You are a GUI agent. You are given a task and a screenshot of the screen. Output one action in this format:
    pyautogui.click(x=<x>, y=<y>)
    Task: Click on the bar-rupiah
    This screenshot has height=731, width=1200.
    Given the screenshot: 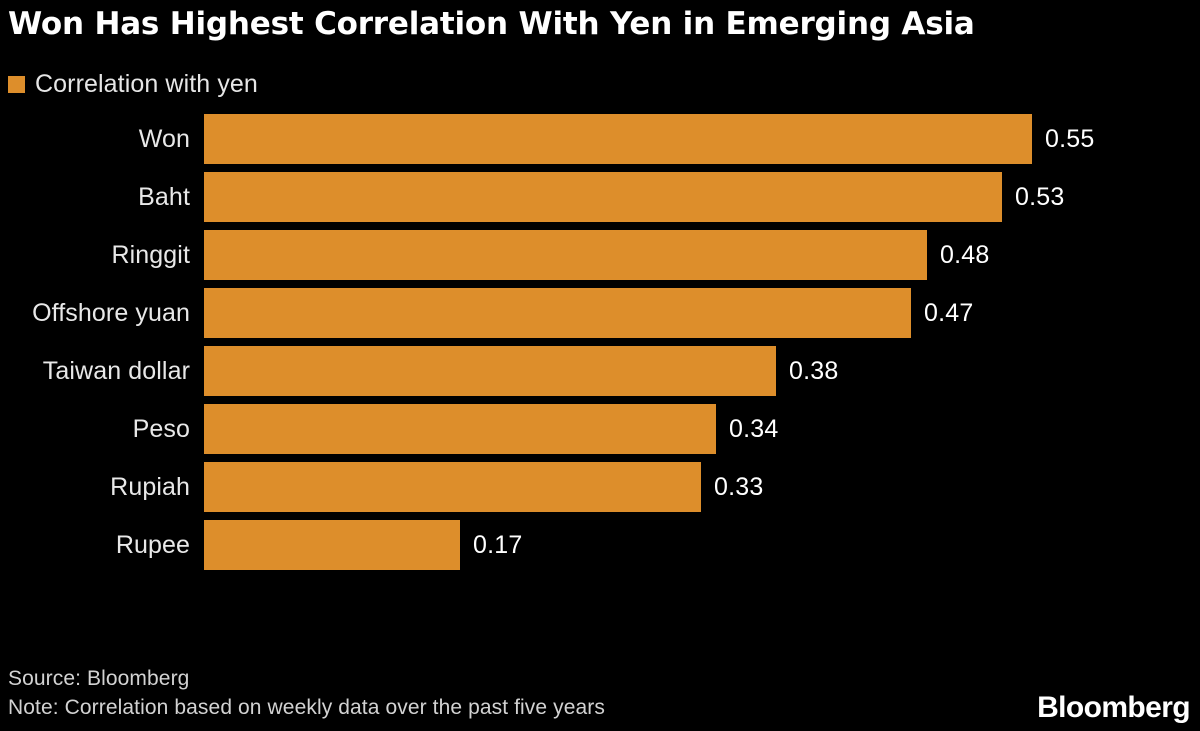 What is the action you would take?
    pyautogui.click(x=452, y=487)
    